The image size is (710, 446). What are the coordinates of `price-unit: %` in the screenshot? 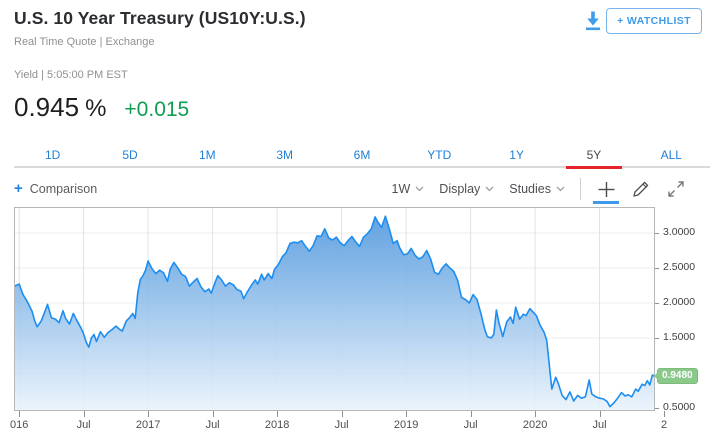 It's located at (96, 108).